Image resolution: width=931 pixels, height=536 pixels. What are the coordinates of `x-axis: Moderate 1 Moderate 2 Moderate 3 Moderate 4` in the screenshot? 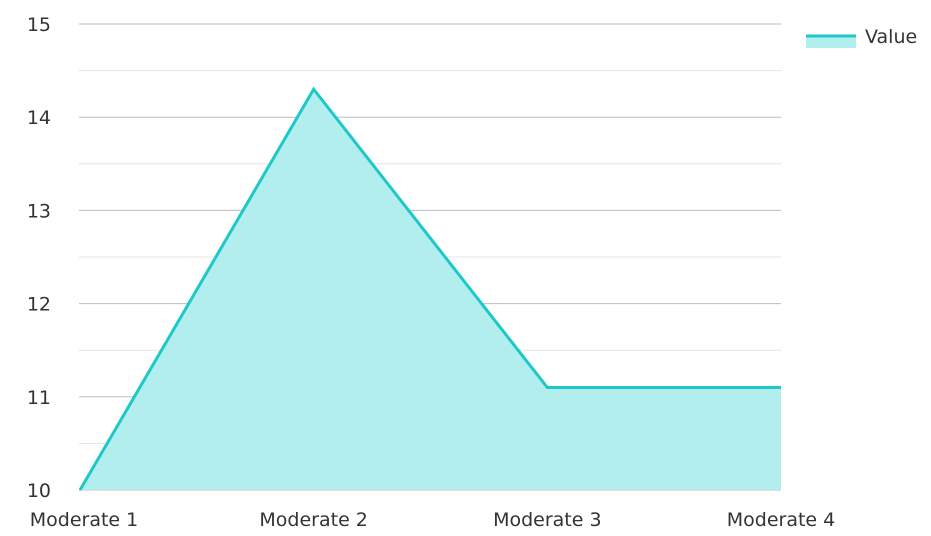 It's located at (433, 520).